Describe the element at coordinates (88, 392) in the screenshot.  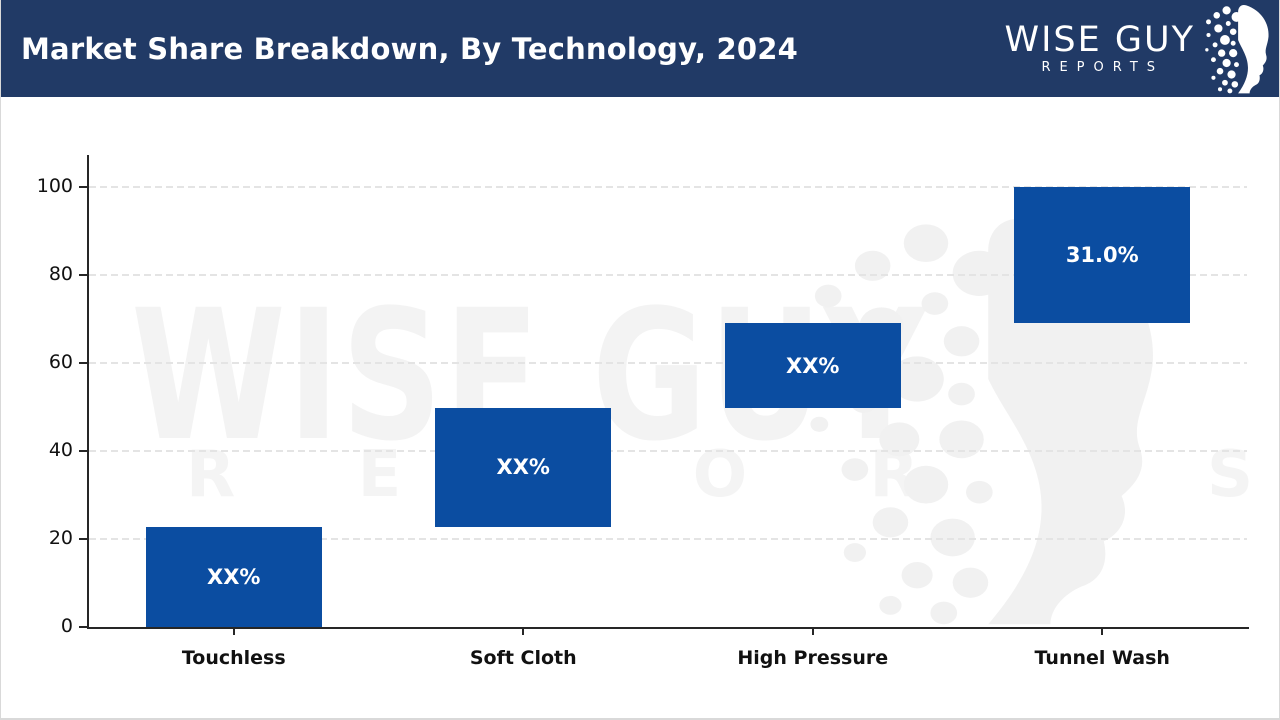
I see `y-axis-line` at that location.